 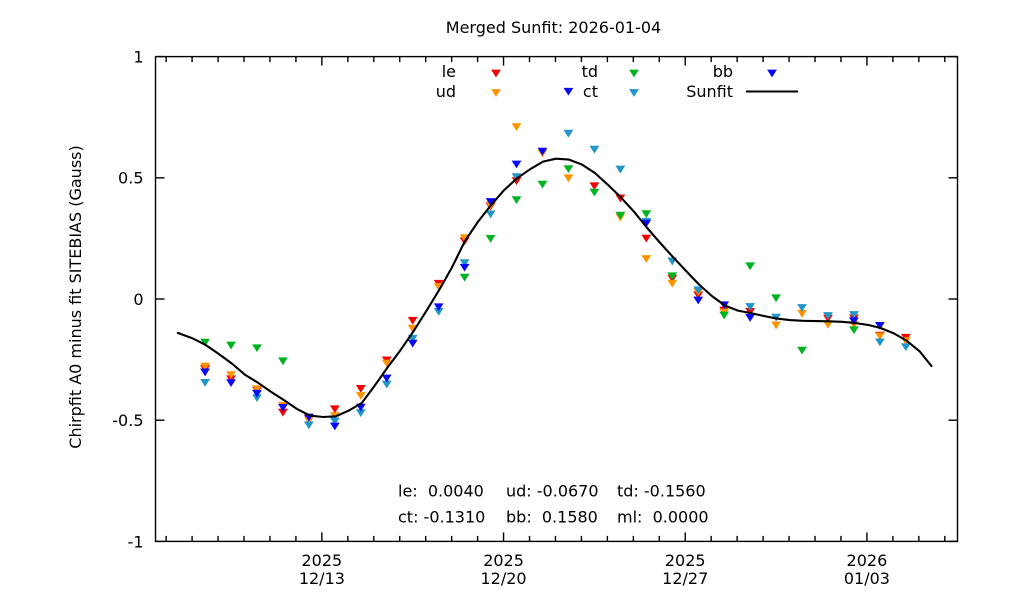 What do you see at coordinates (553, 27) in the screenshot?
I see `chart-title: Merged Sunfit: 2026-01-04` at bounding box center [553, 27].